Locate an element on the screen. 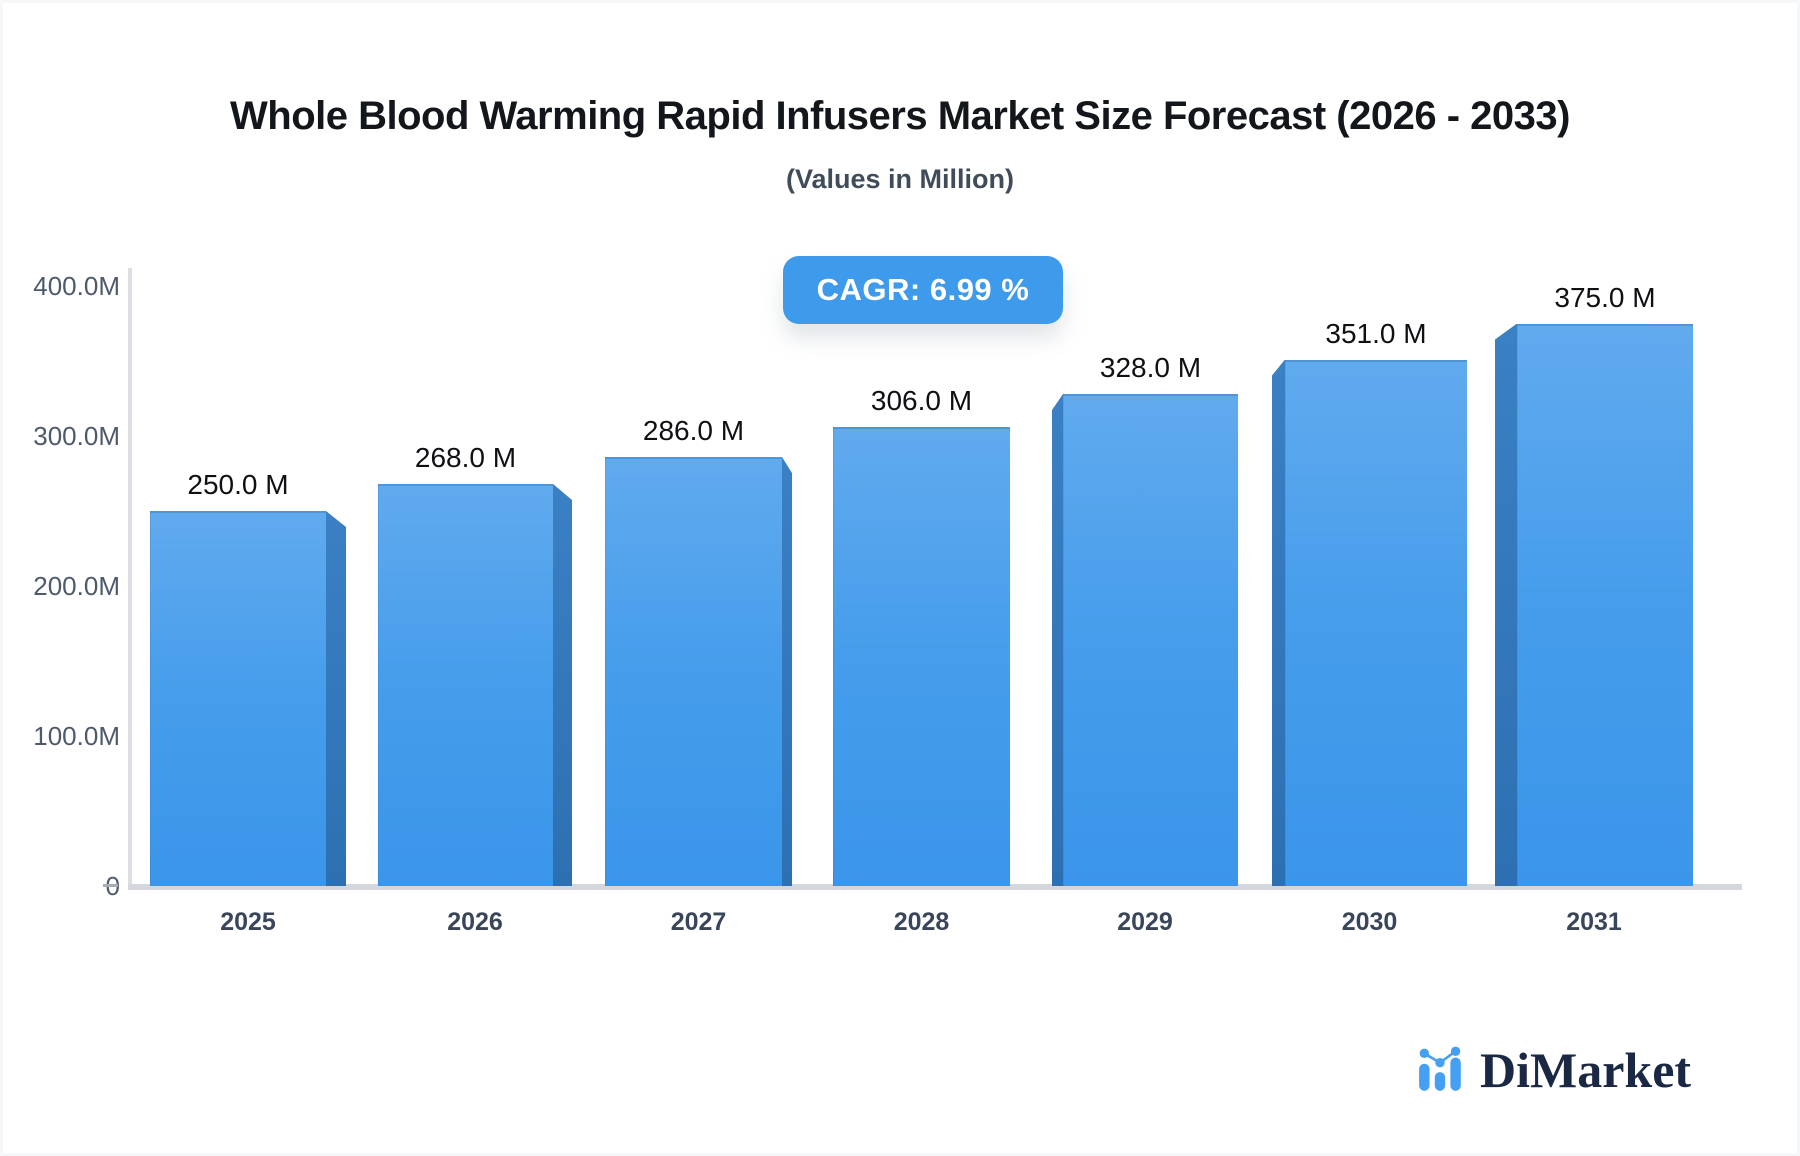 The width and height of the screenshot is (1800, 1156). y-tick-label: 200.0M is located at coordinates (76, 586).